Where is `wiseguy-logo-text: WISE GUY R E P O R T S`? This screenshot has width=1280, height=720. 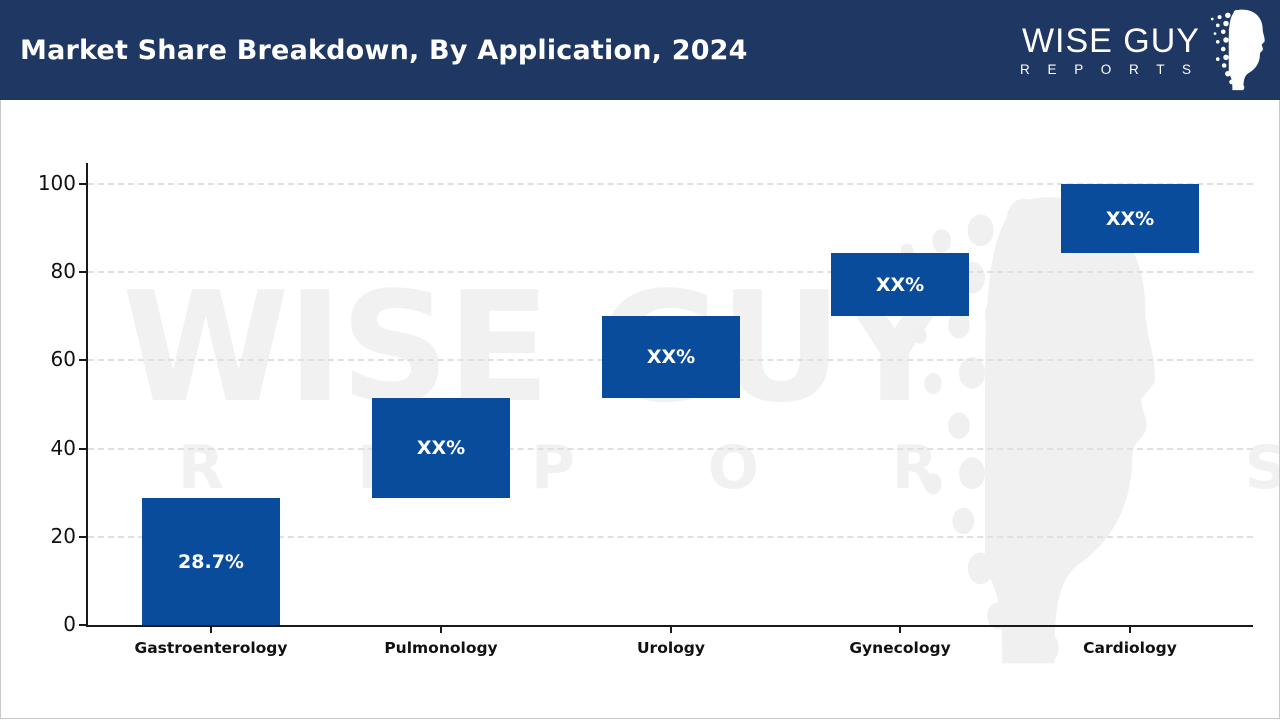 wiseguy-logo-text: WISE GUY R E P O R T S is located at coordinates (1110, 50).